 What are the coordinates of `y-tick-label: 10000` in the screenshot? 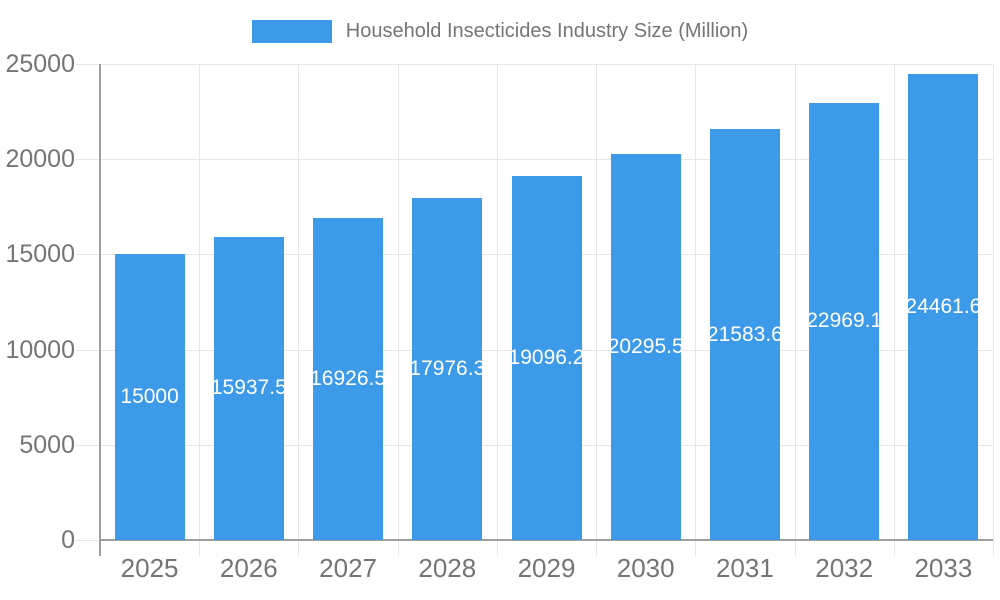 It's located at (40, 349).